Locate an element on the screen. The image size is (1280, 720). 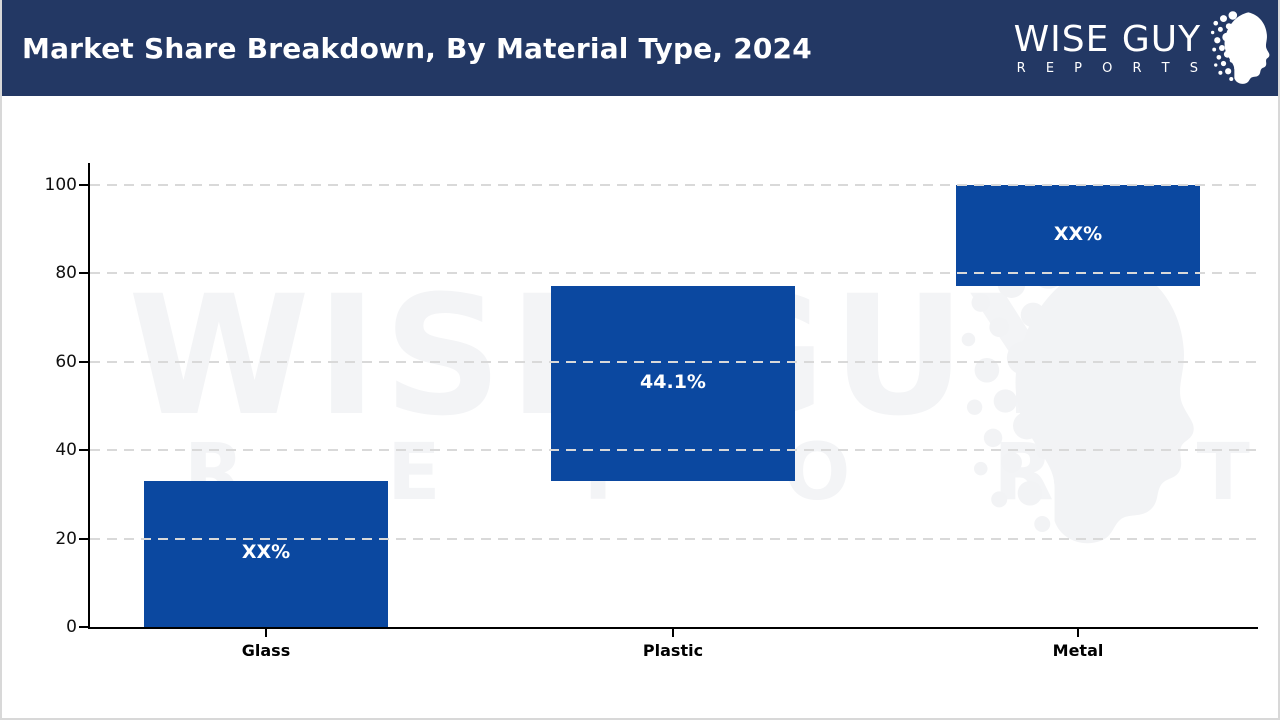
x-category-label: Plastic is located at coordinates (673, 650).